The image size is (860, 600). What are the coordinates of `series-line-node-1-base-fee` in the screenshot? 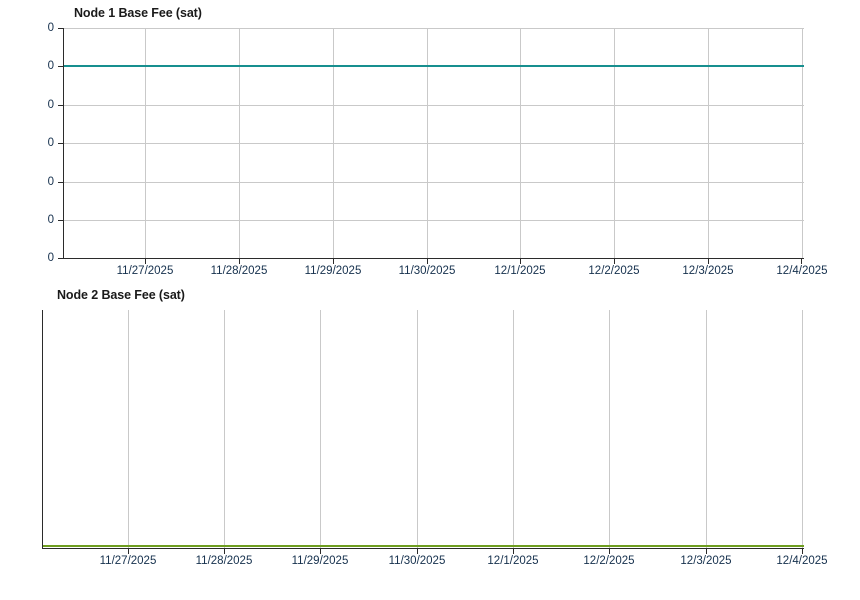 It's located at (434, 66).